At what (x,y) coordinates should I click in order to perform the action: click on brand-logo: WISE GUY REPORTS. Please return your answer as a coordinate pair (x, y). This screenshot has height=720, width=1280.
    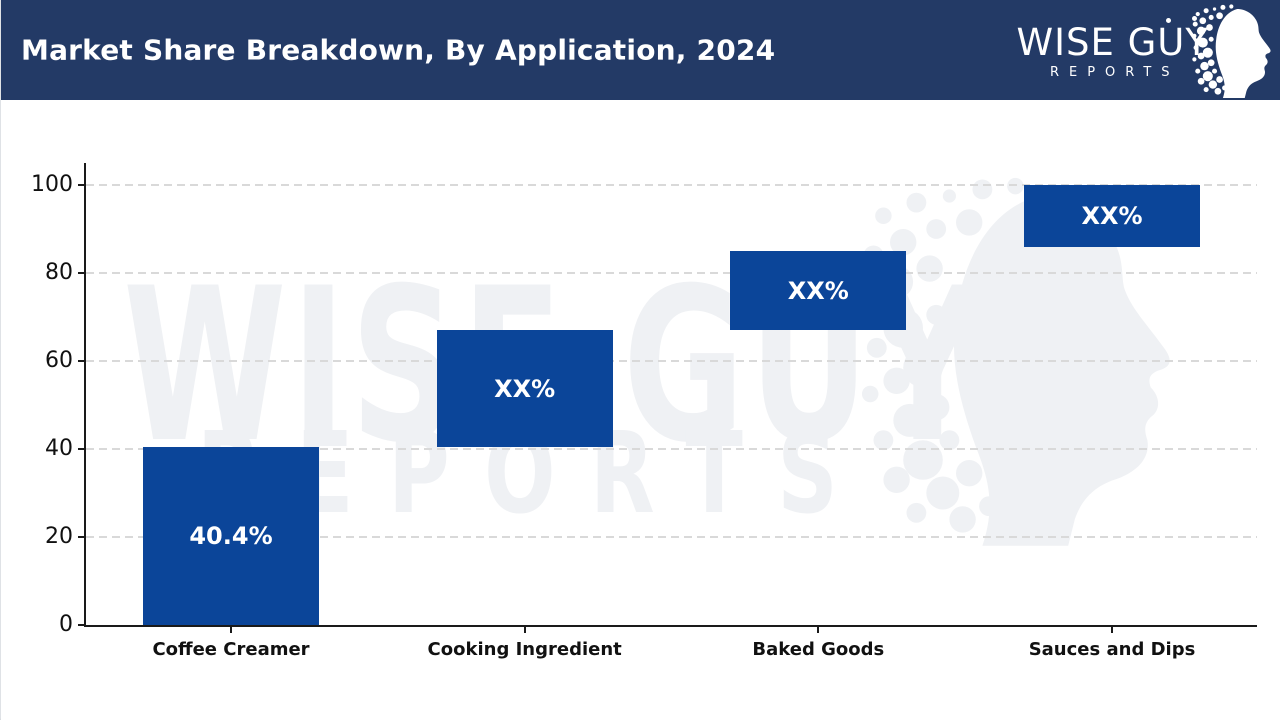
    Looking at the image, I should click on (1146, 50).